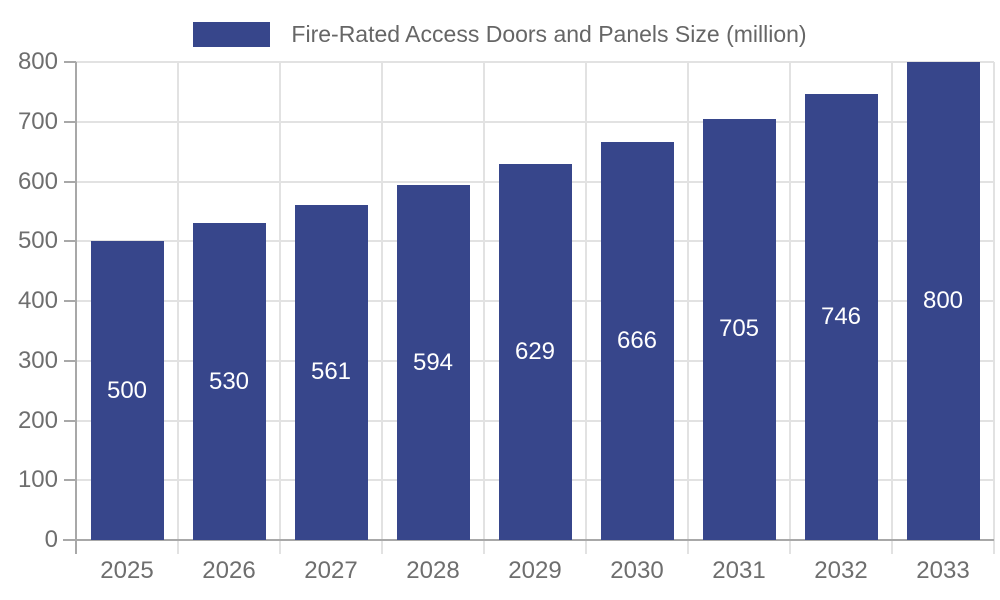  Describe the element at coordinates (37, 241) in the screenshot. I see `y-axis-tick-label: 500` at that location.